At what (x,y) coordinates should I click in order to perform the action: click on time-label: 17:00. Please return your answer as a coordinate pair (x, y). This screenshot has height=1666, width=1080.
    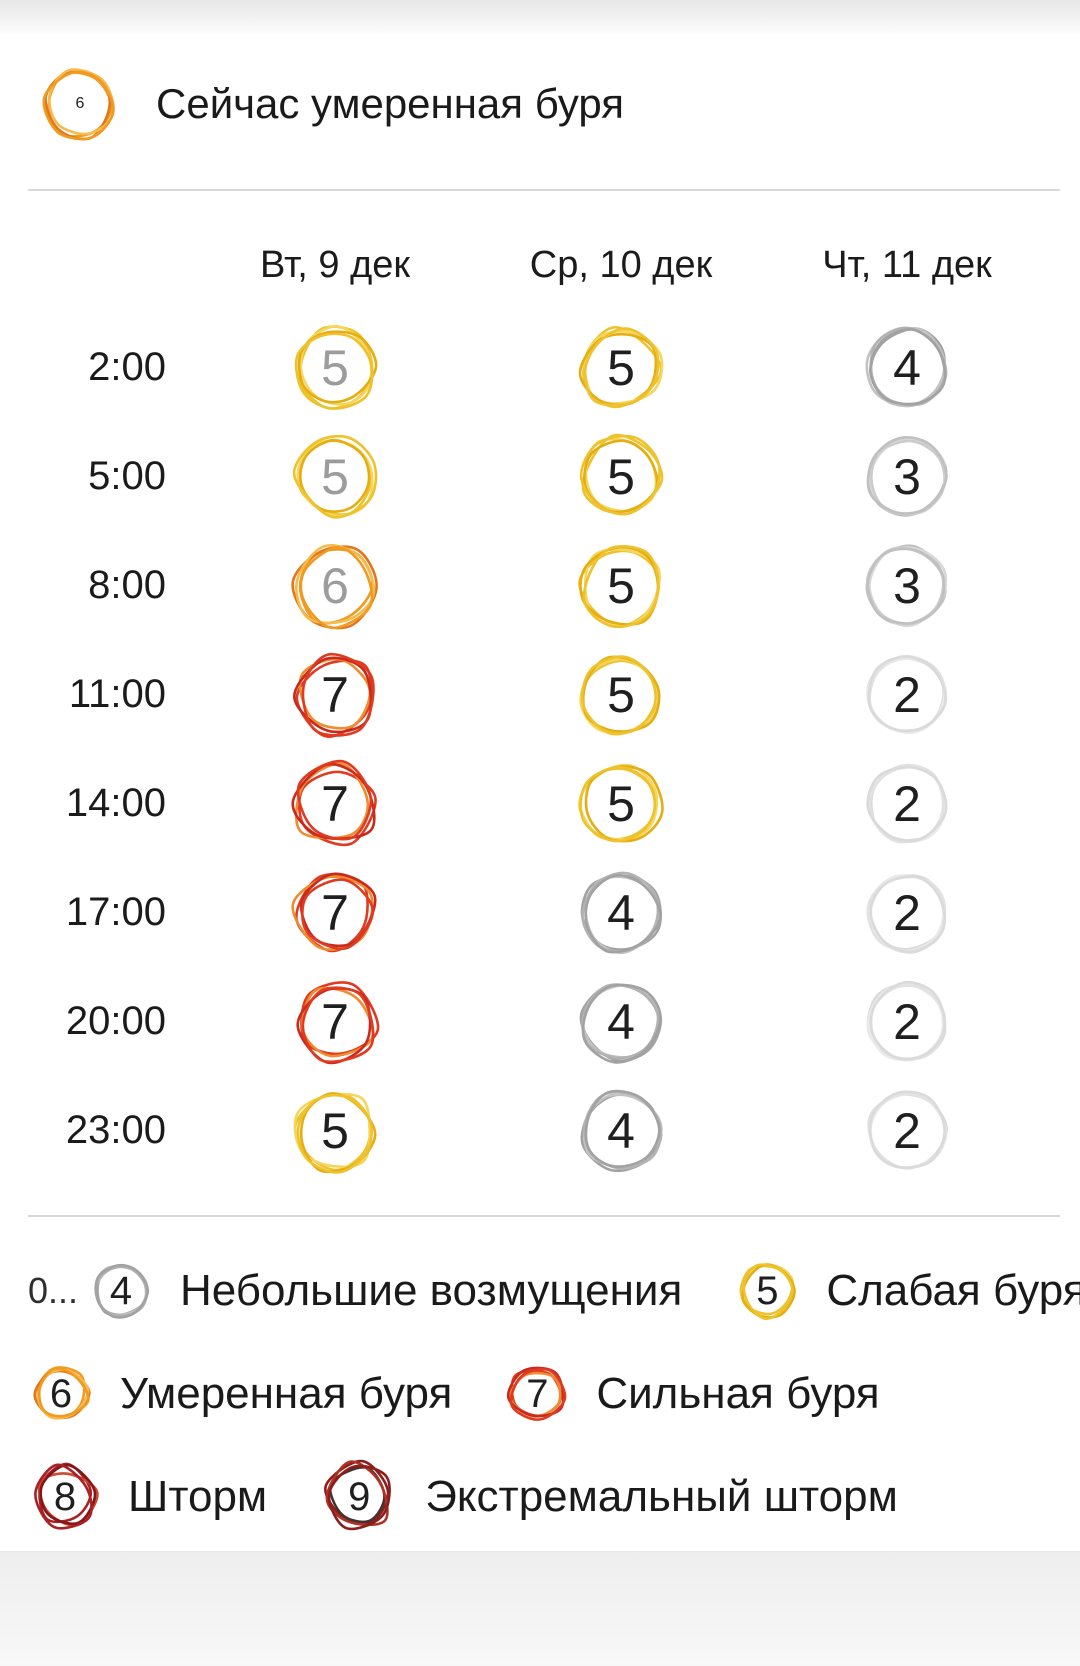
    Looking at the image, I should click on (115, 912).